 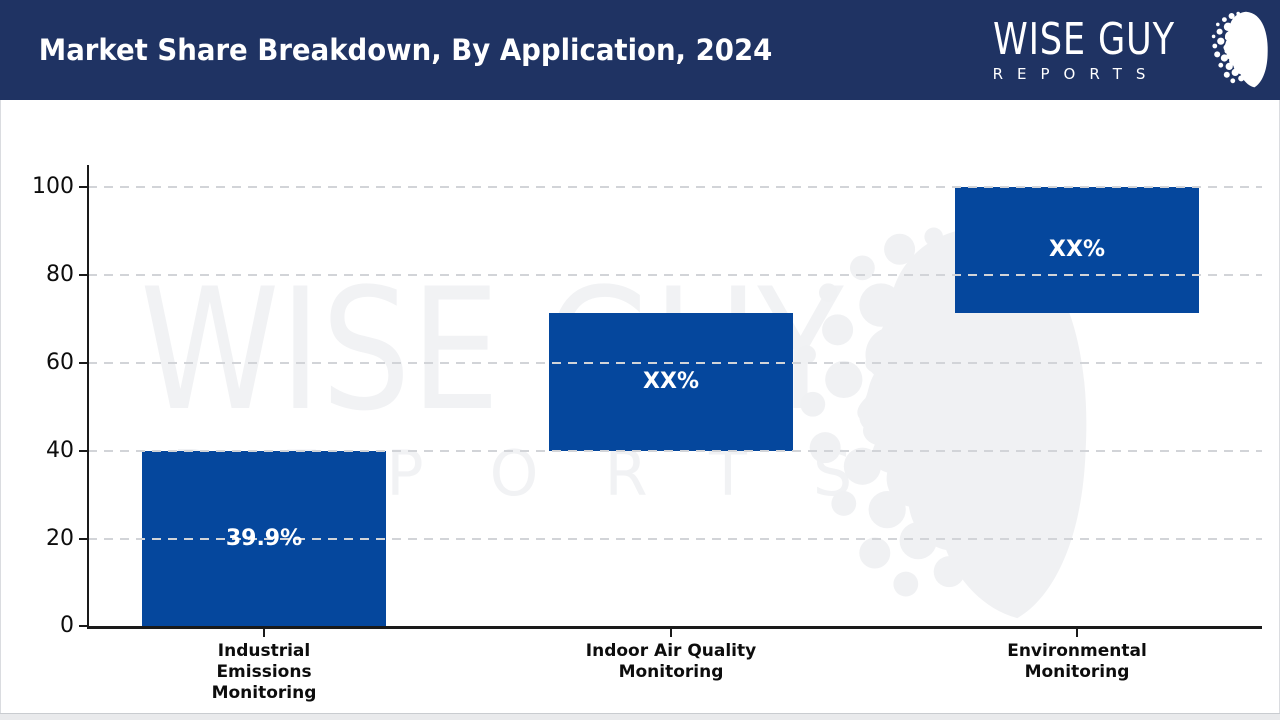 I want to click on bar-environmental-monitoring, so click(x=1077, y=250).